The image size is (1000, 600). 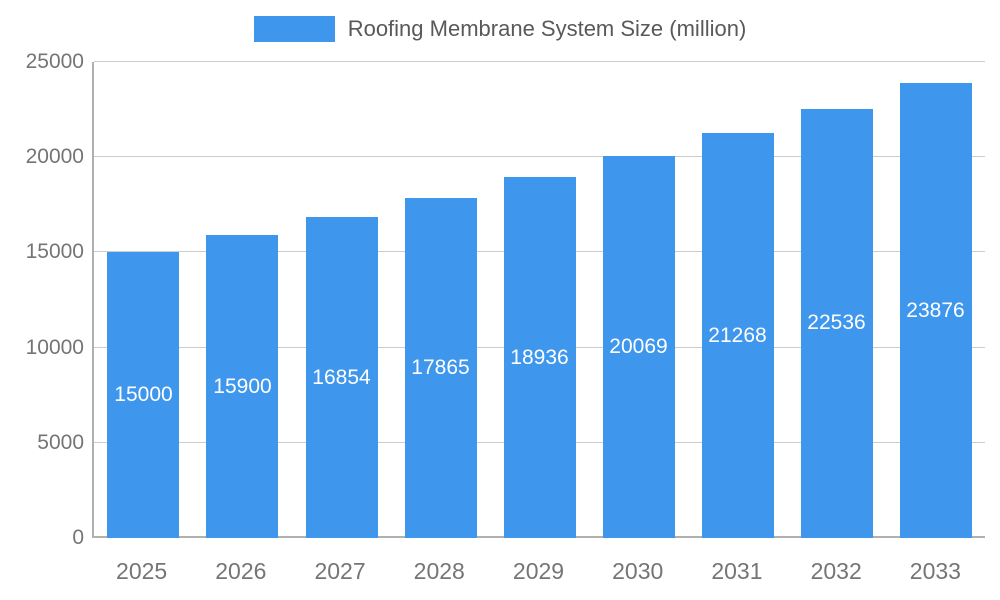 I want to click on bar-value-label: 21268, so click(x=737, y=335).